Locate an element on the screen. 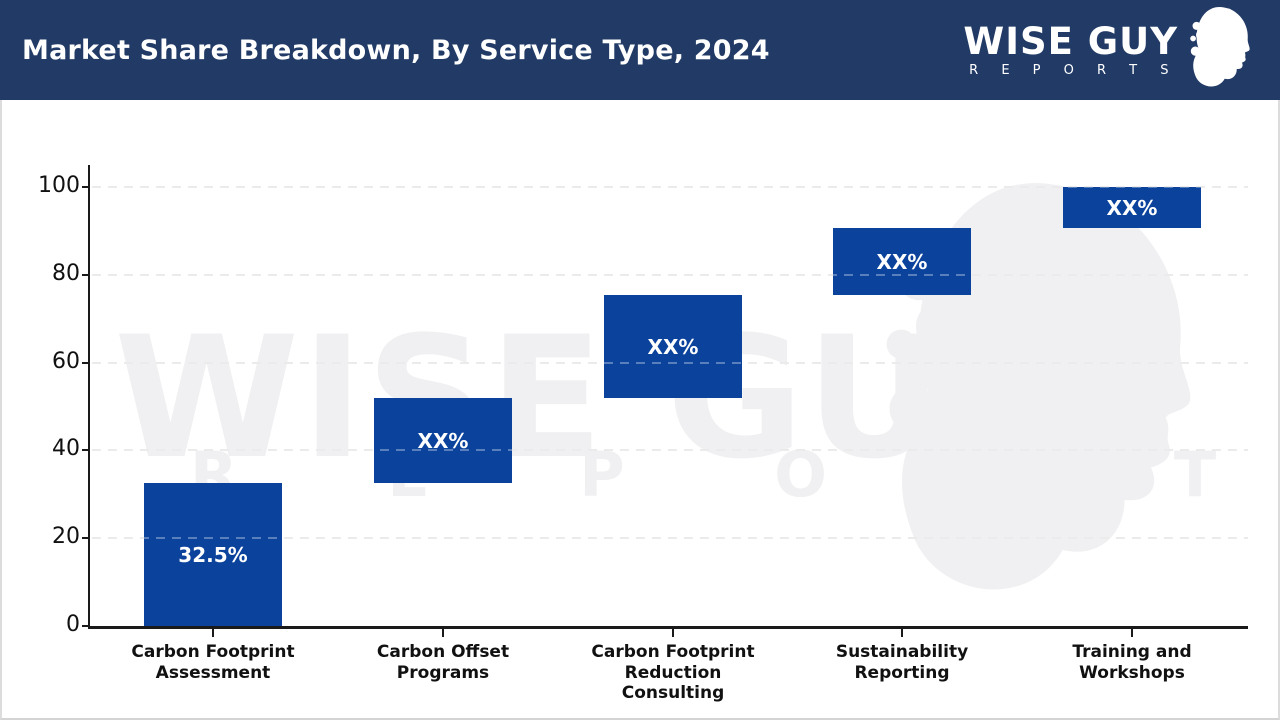  x-category-label: Sustainability Reporting is located at coordinates (902, 662).